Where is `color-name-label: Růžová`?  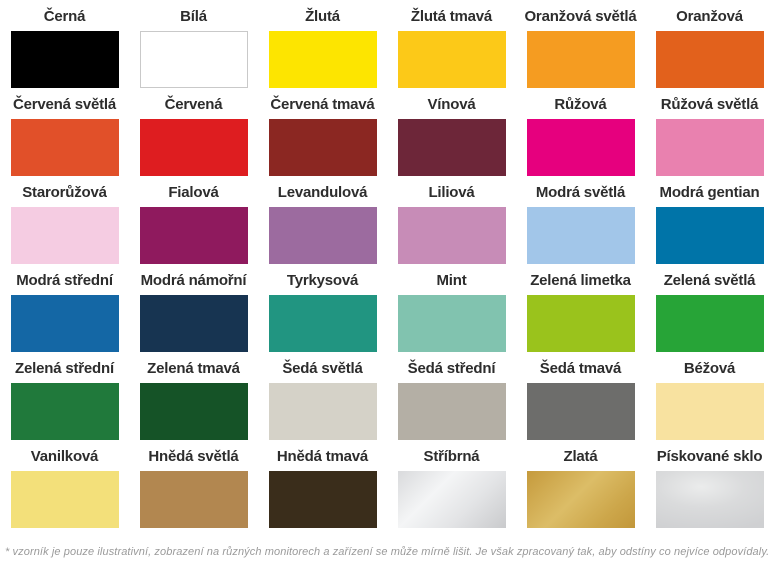
color-name-label: Růžová is located at coordinates (580, 104).